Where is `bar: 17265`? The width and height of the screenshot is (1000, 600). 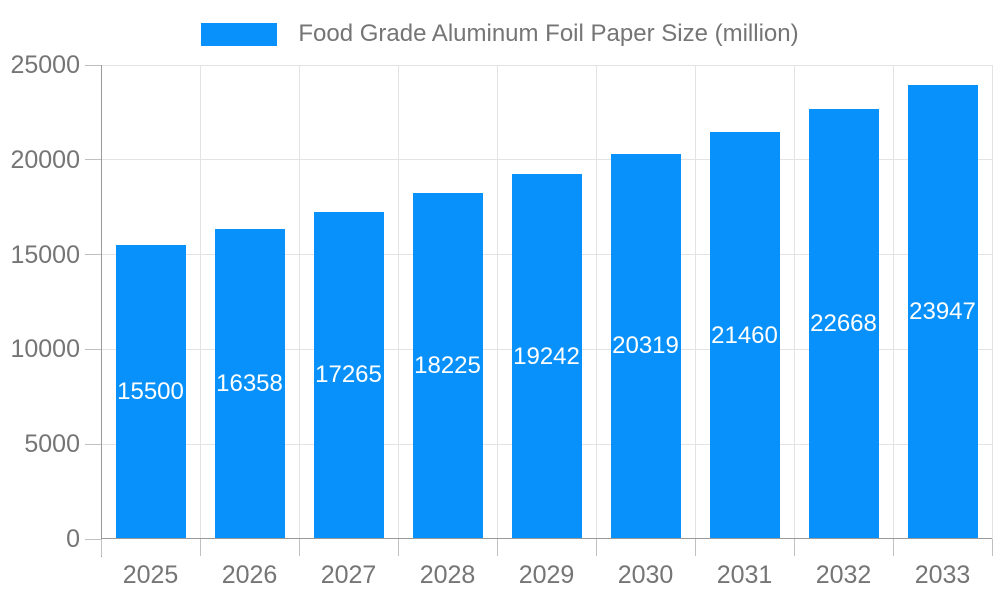 bar: 17265 is located at coordinates (348, 375).